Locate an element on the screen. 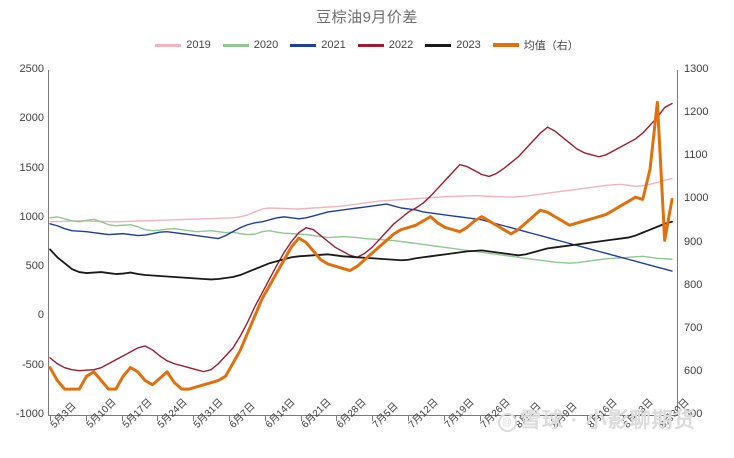  series-line-2021 is located at coordinates (361, 237).